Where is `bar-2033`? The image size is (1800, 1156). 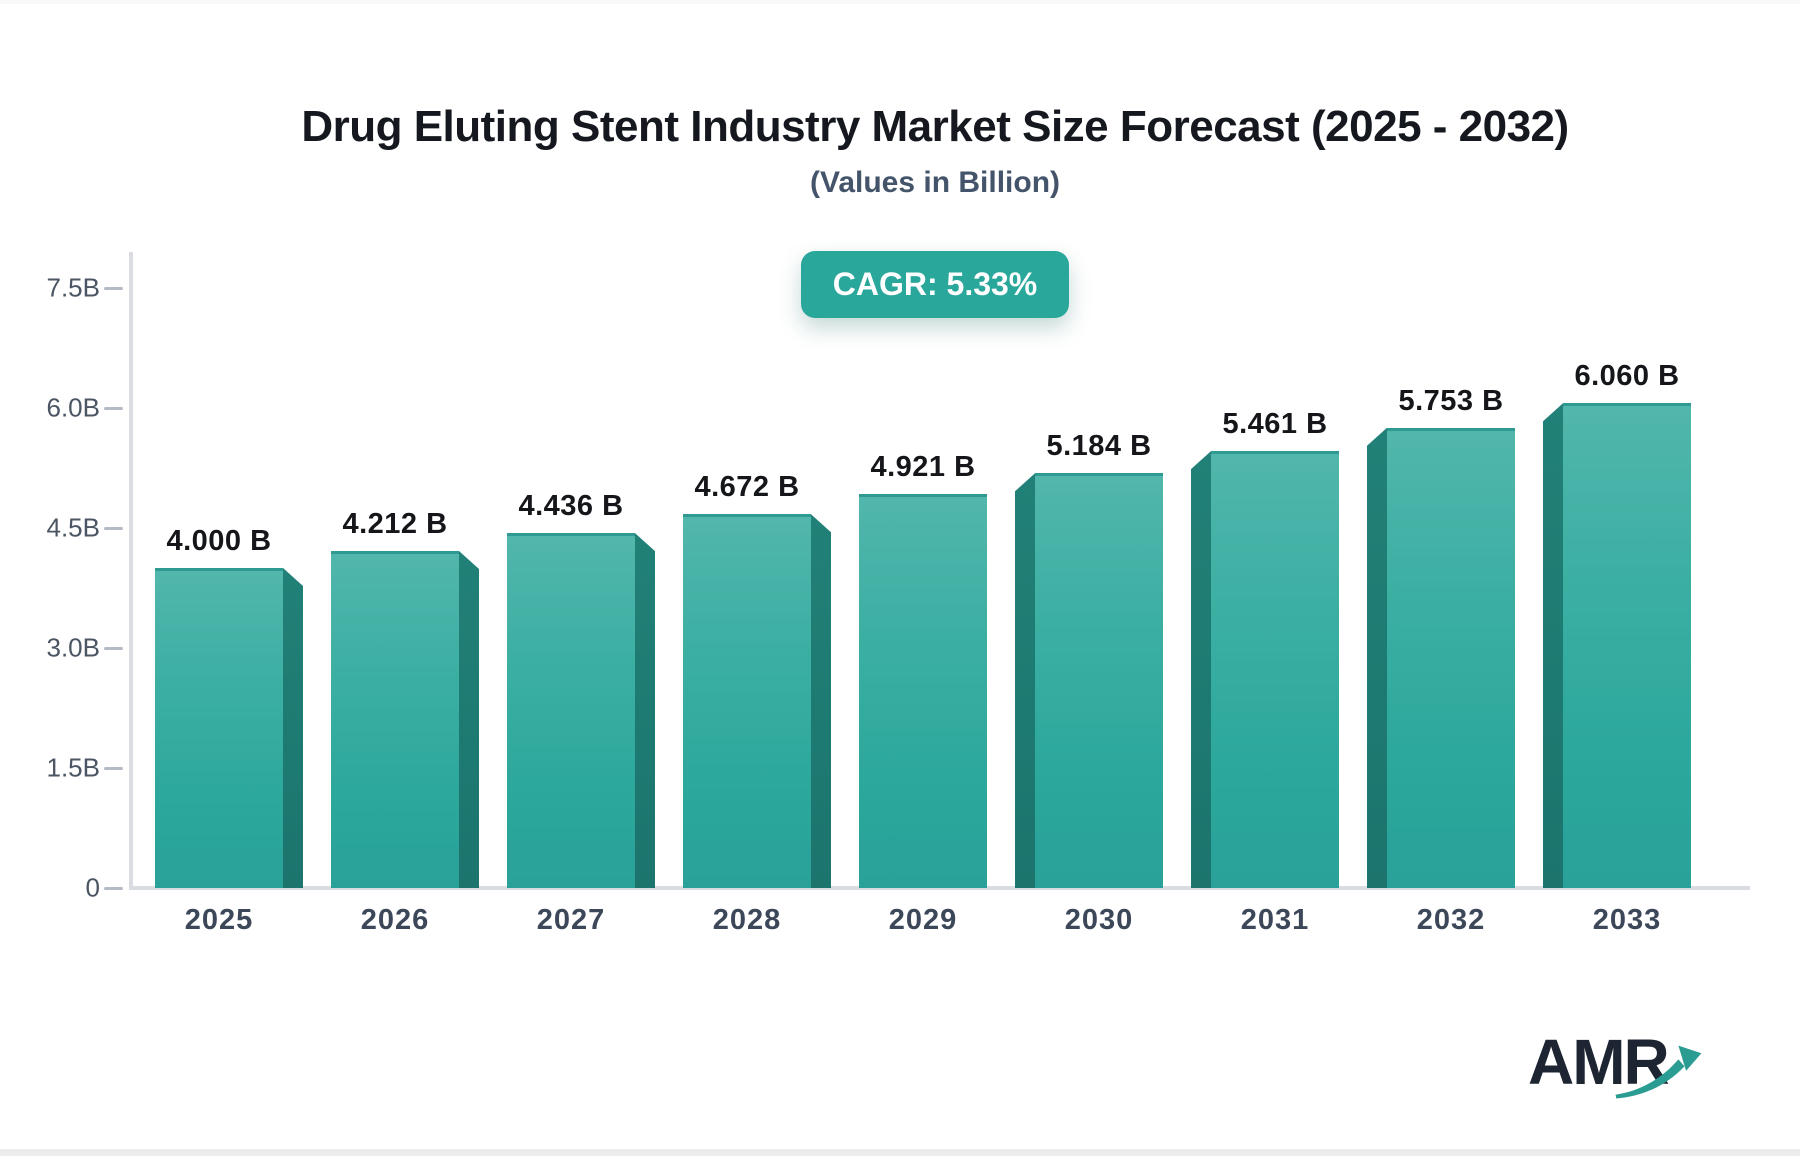 bar-2033 is located at coordinates (1627, 645).